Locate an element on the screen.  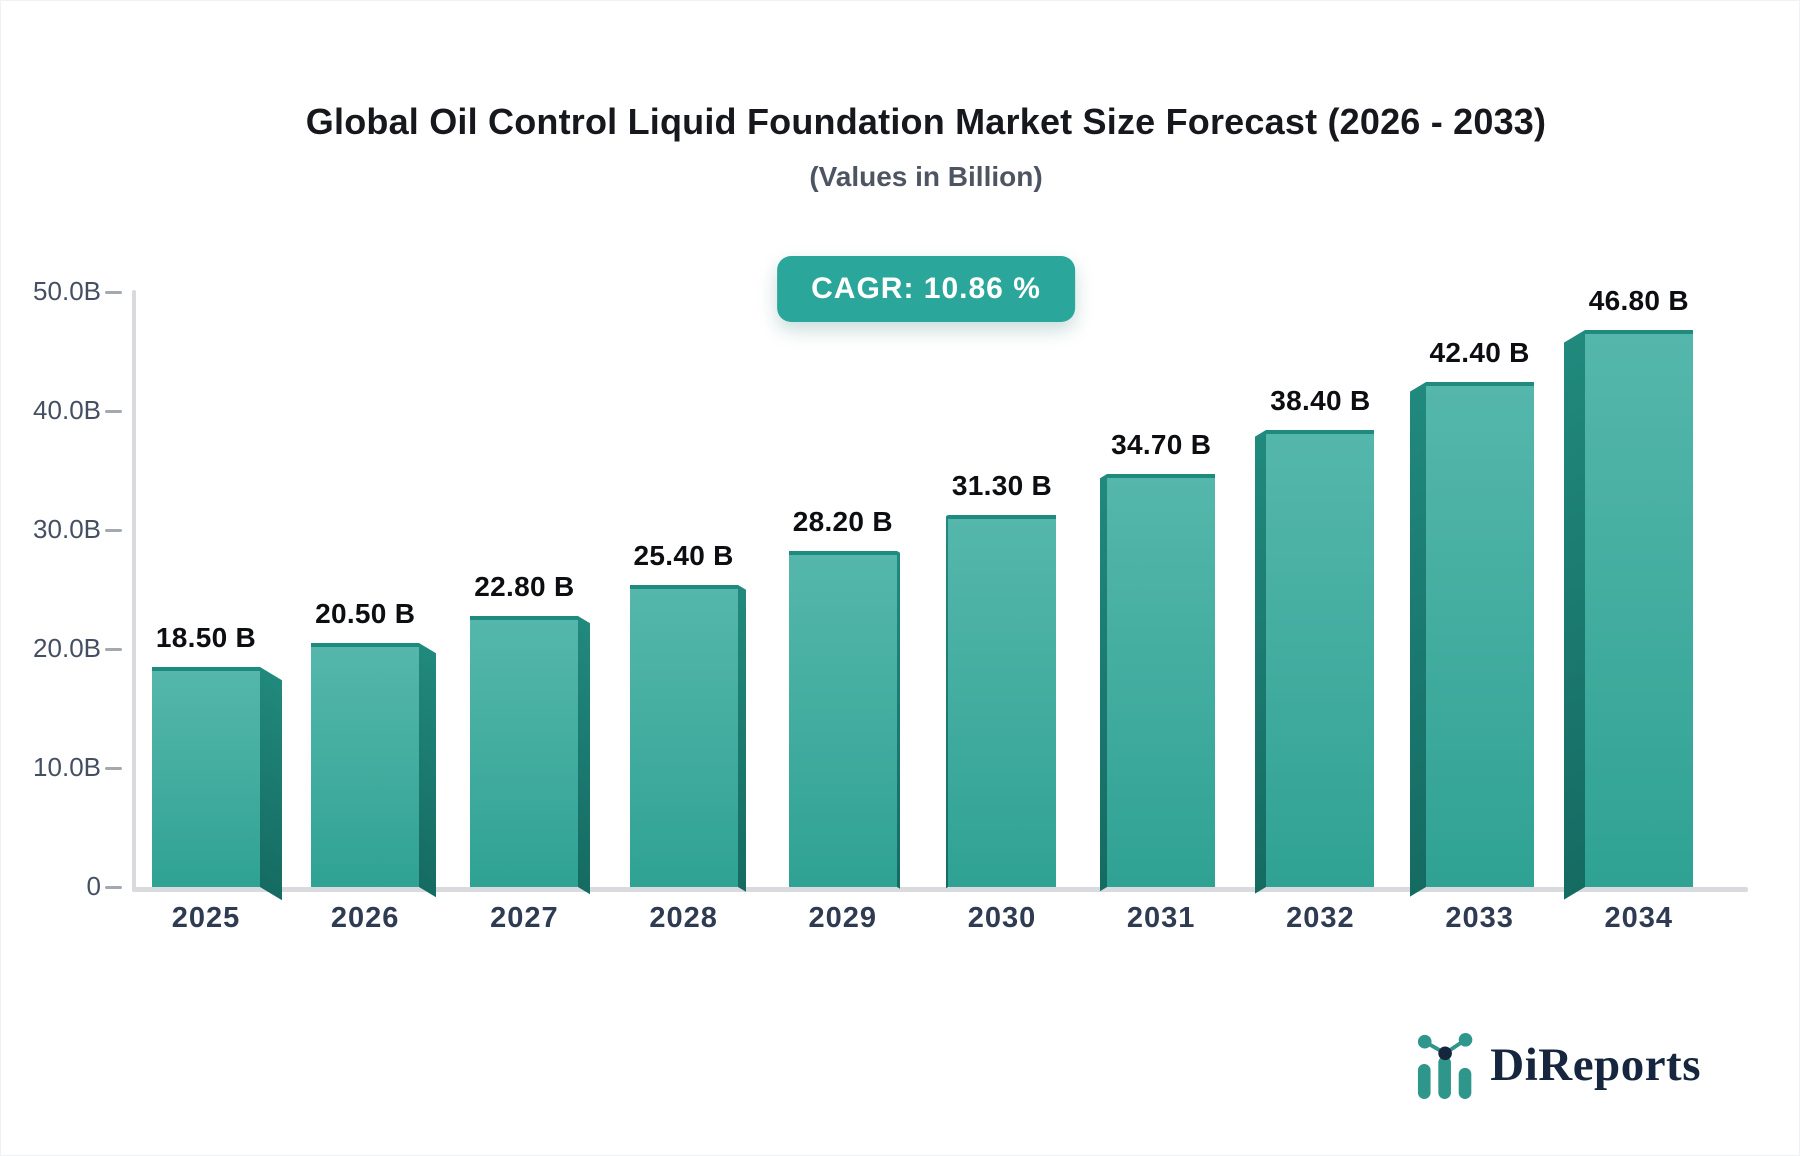
bar-value-label: 20.50 B is located at coordinates (365, 614).